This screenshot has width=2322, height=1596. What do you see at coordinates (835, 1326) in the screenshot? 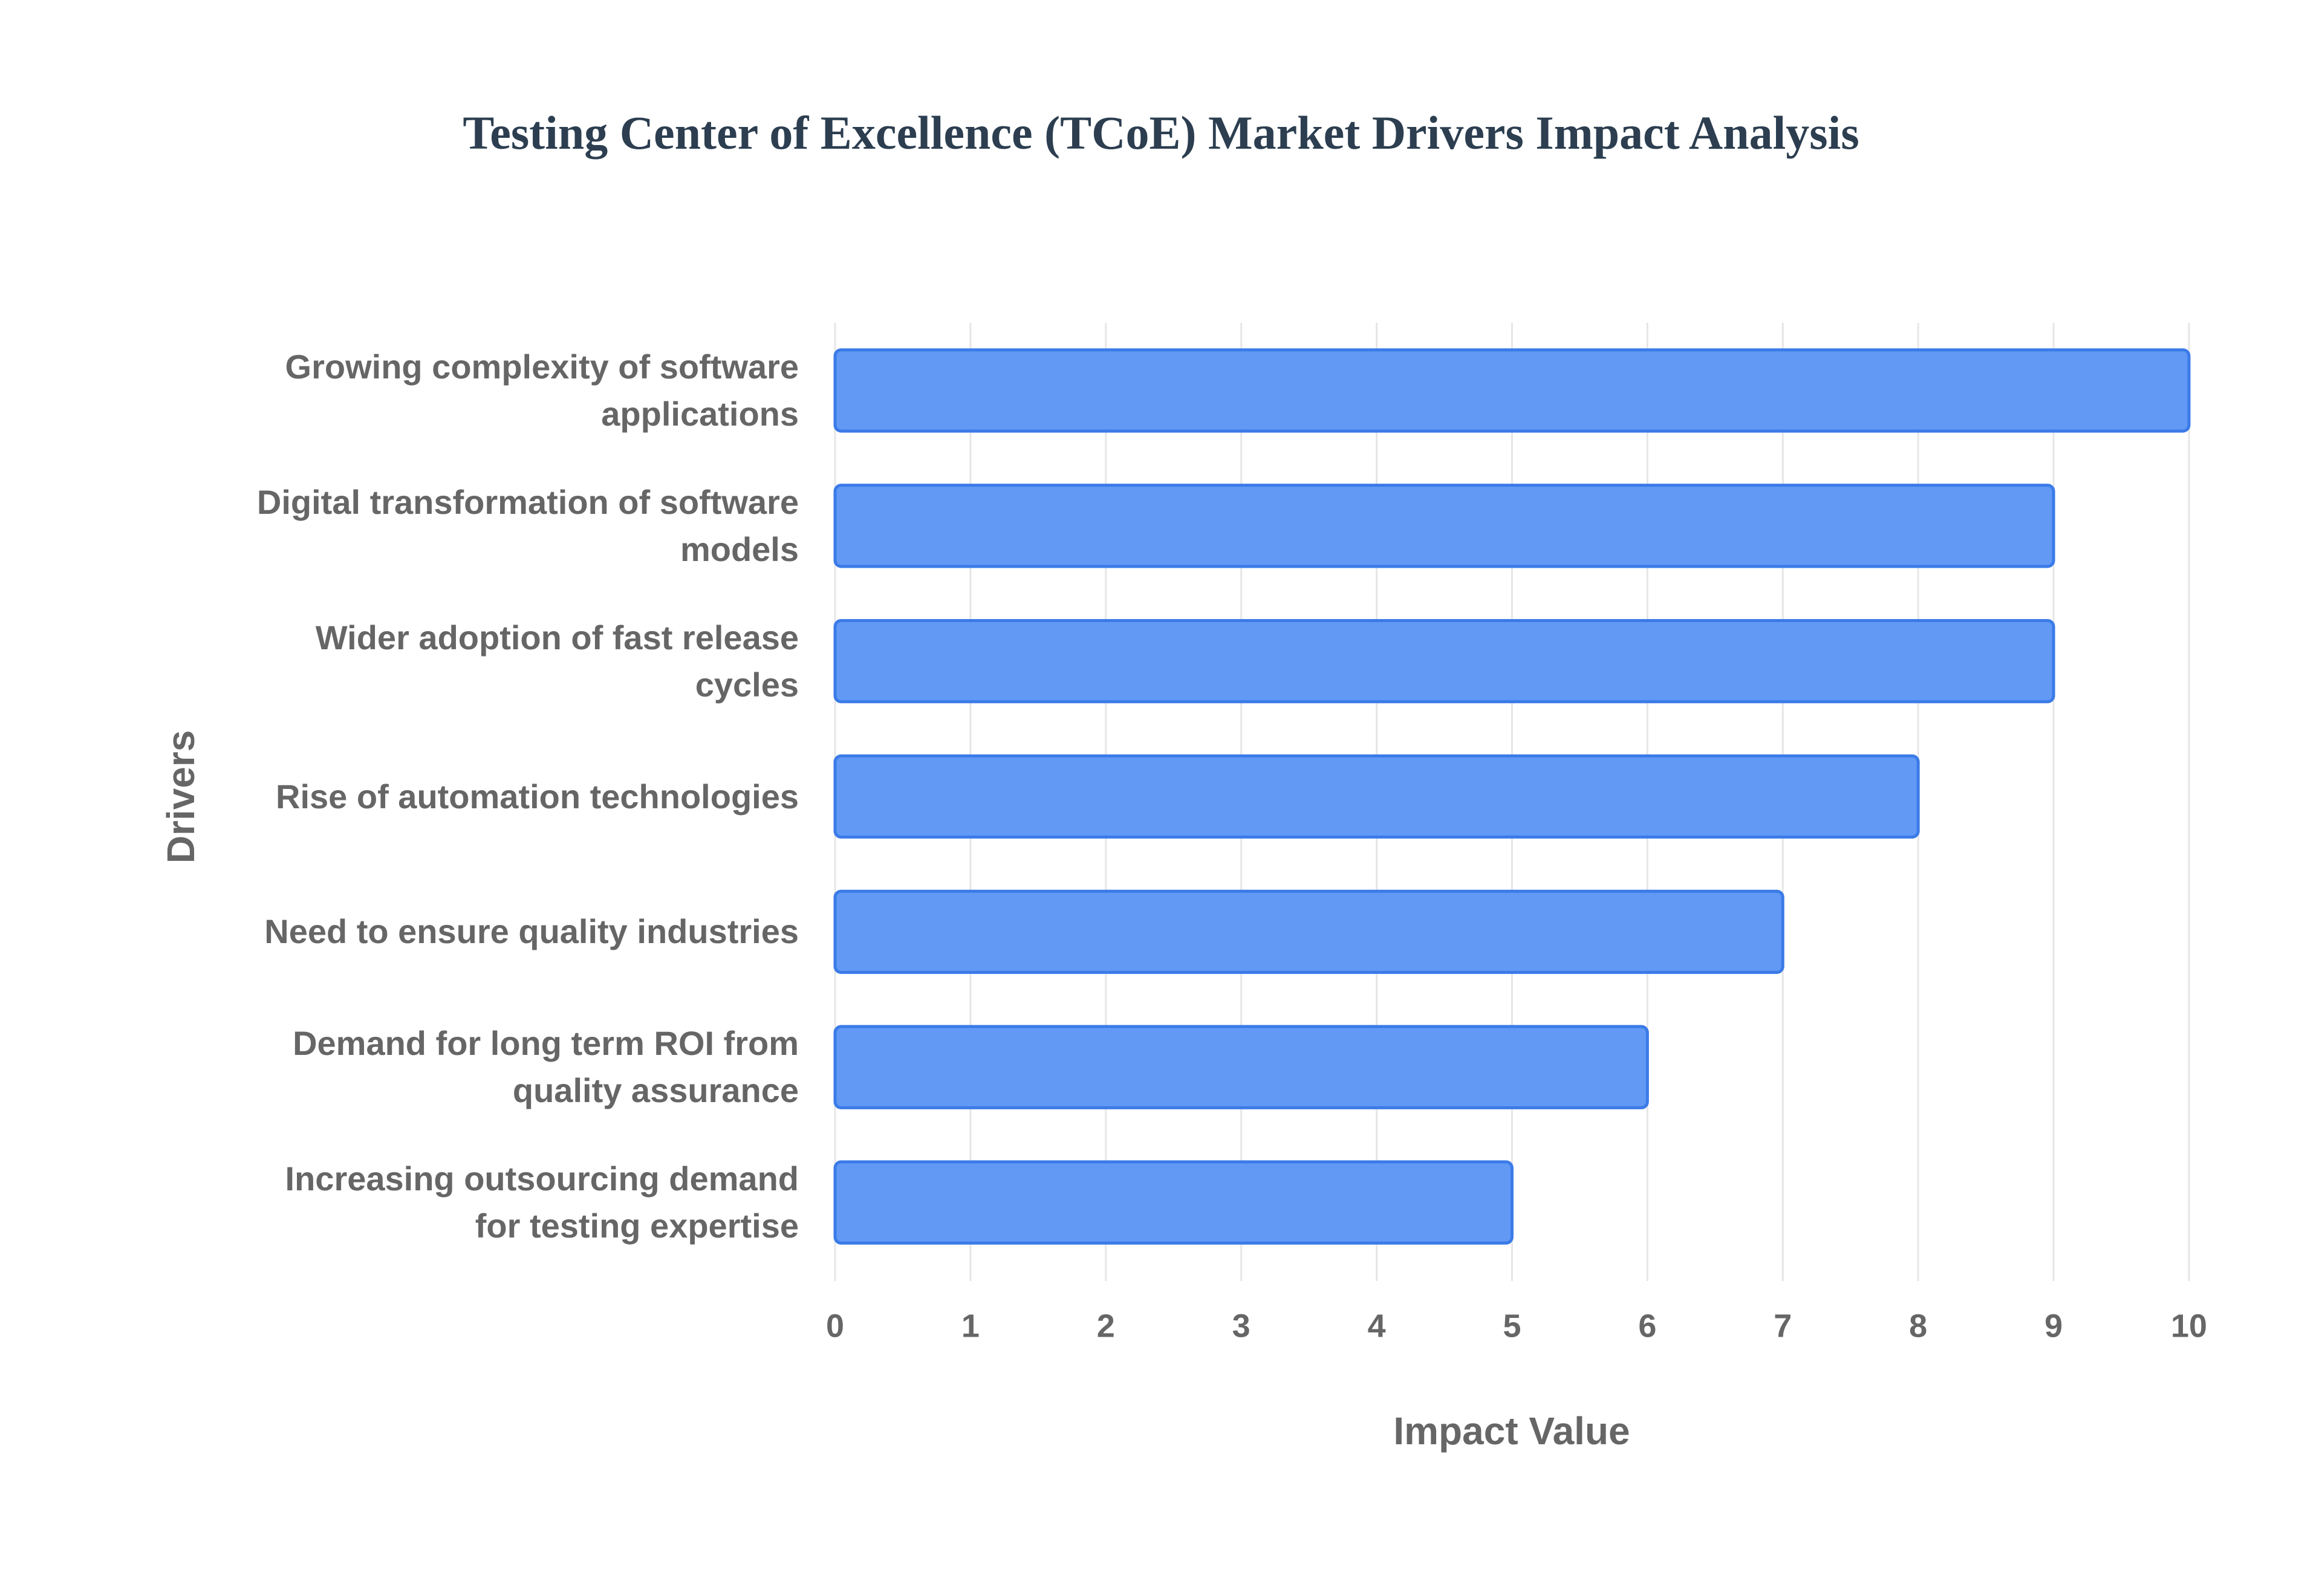
I see `x-tick-label: 0` at bounding box center [835, 1326].